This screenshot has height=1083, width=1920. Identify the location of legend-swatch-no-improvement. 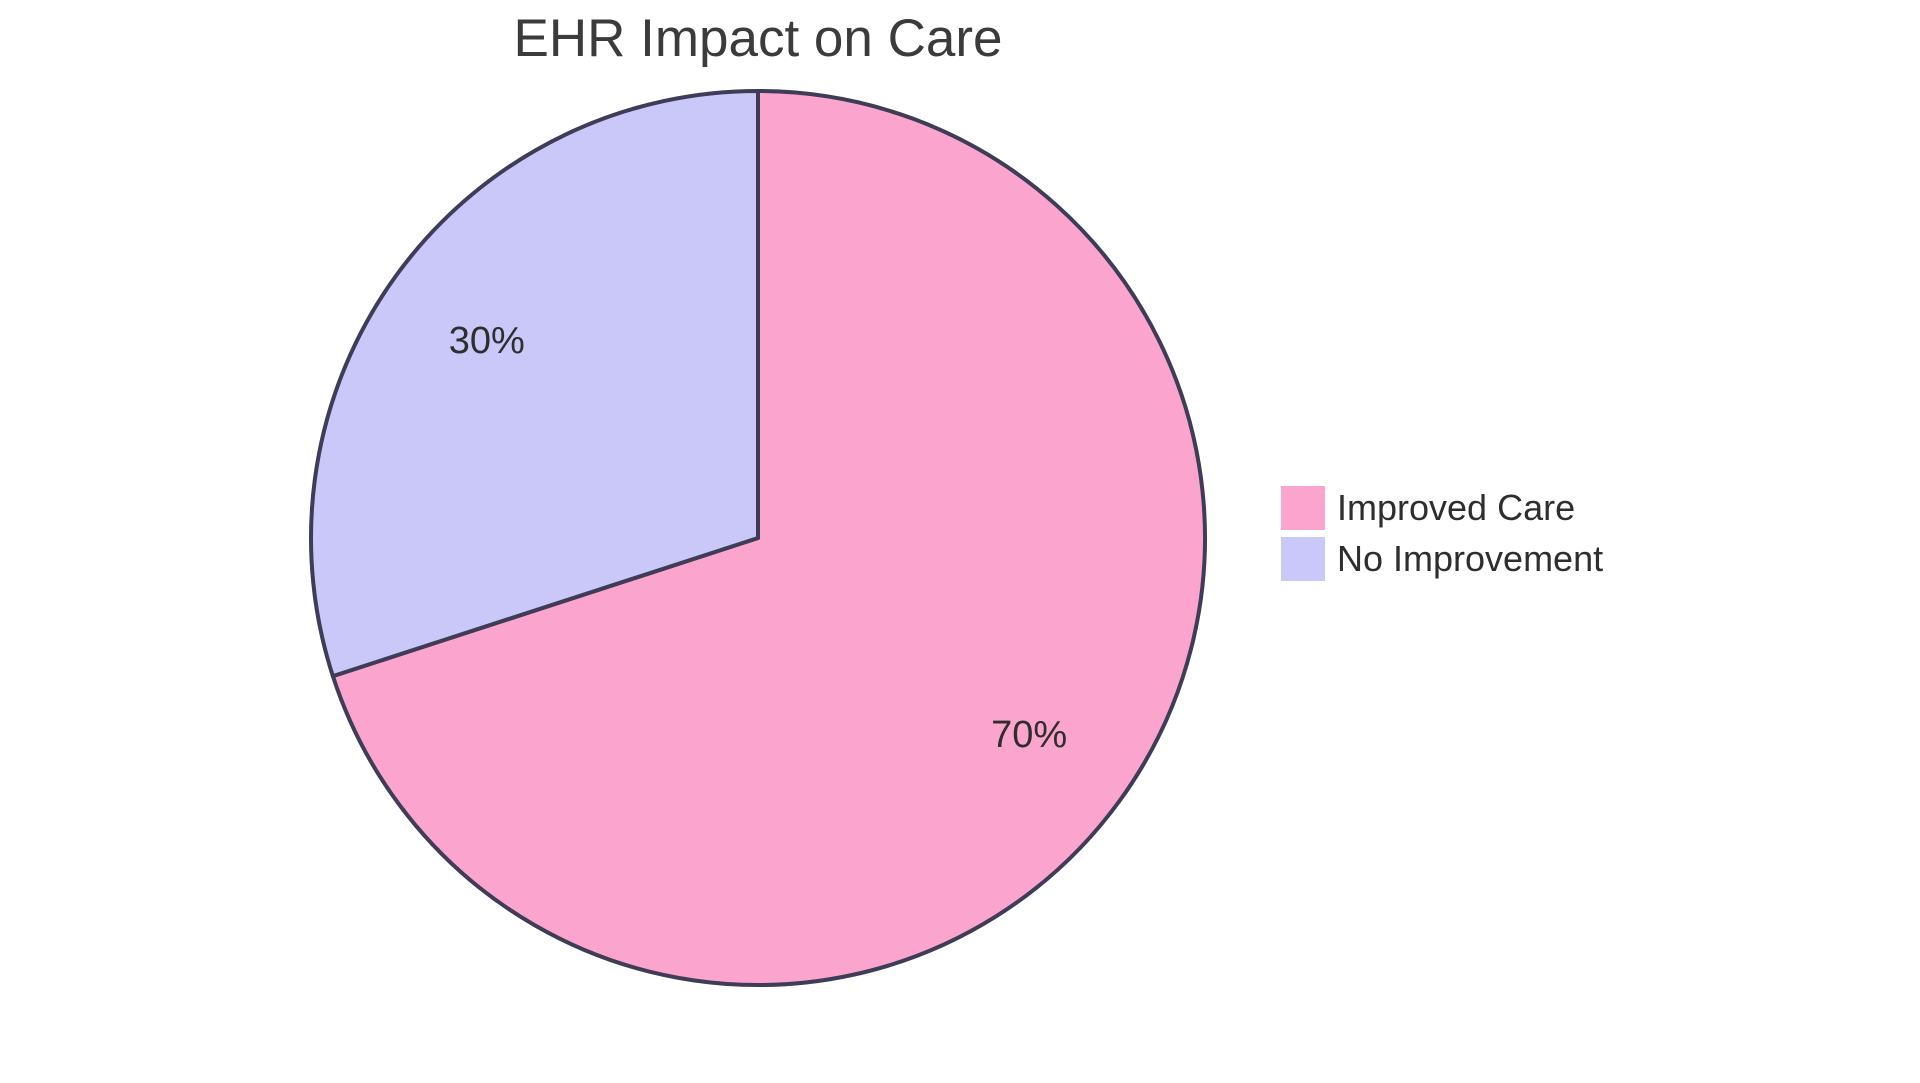
(1303, 559).